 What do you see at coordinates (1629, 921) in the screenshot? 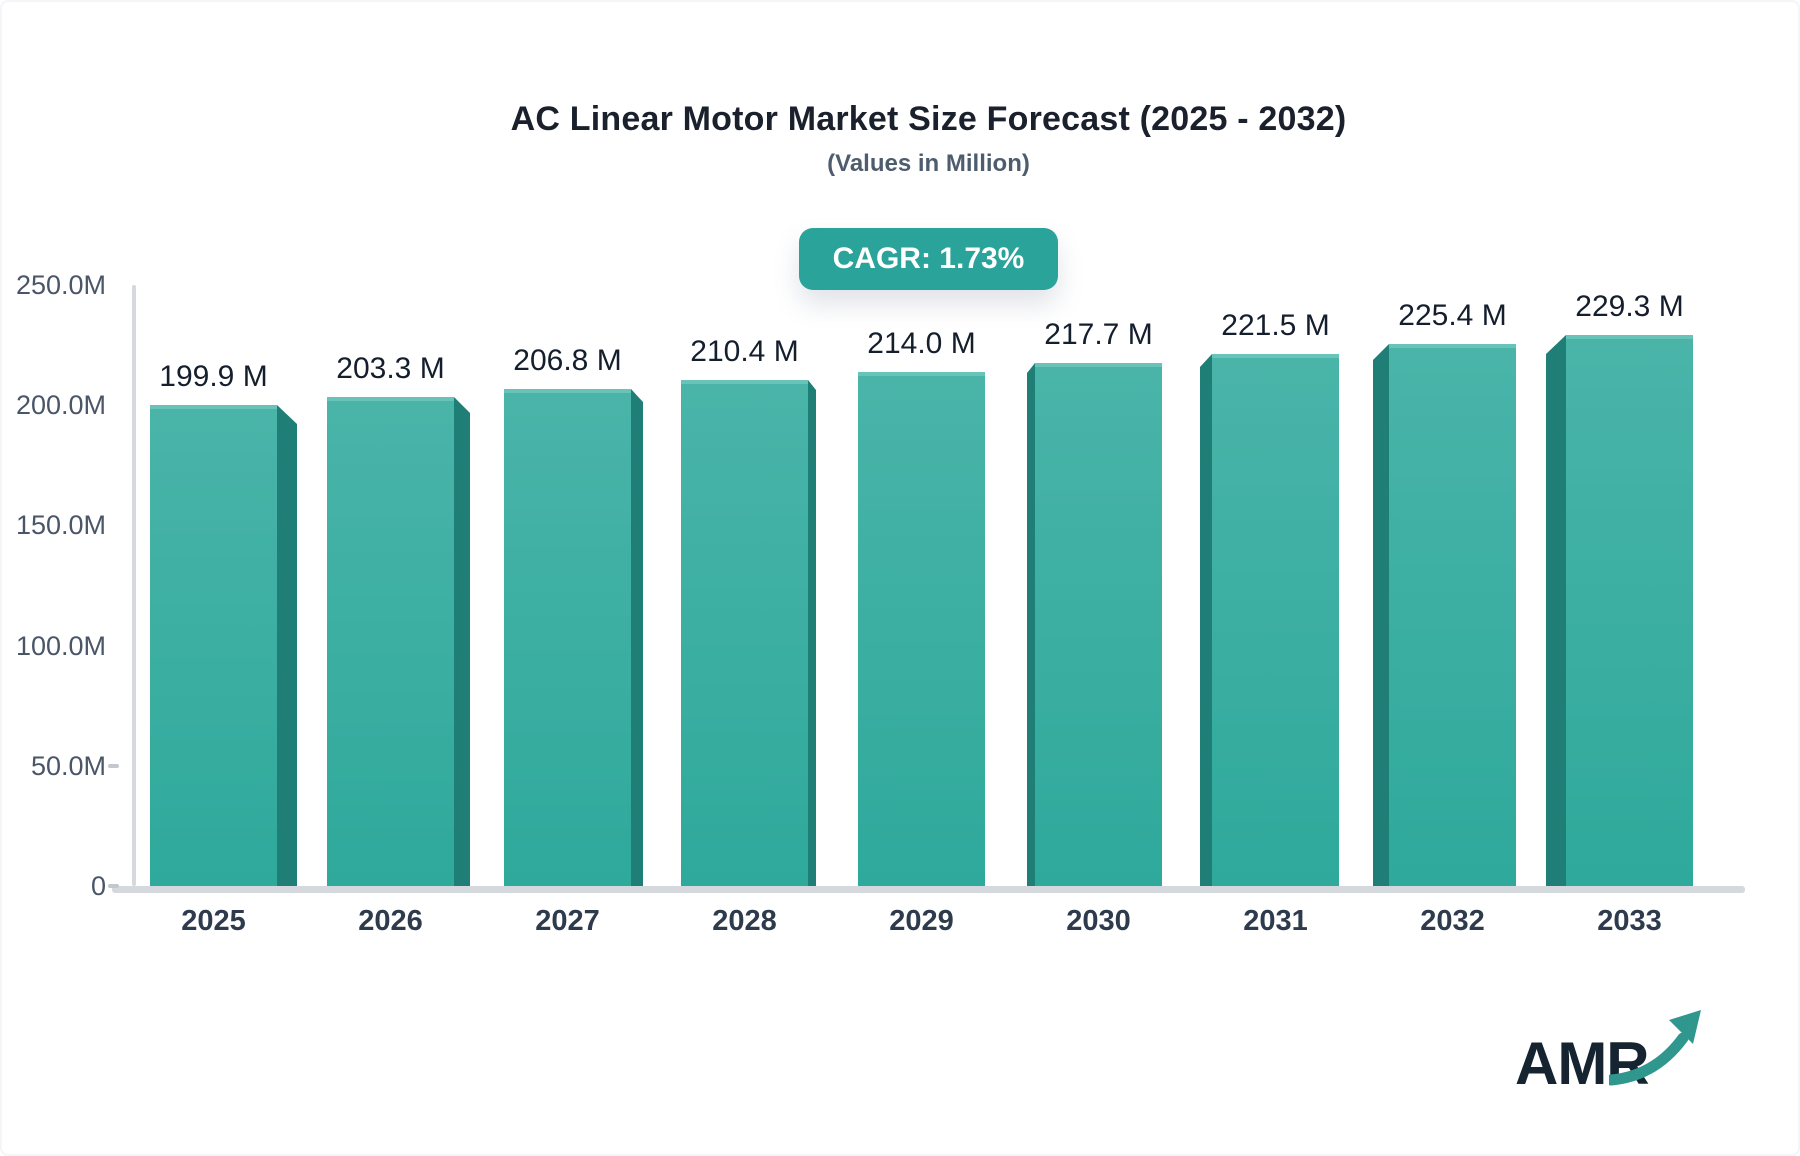
I see `x-tick-label: 2033` at bounding box center [1629, 921].